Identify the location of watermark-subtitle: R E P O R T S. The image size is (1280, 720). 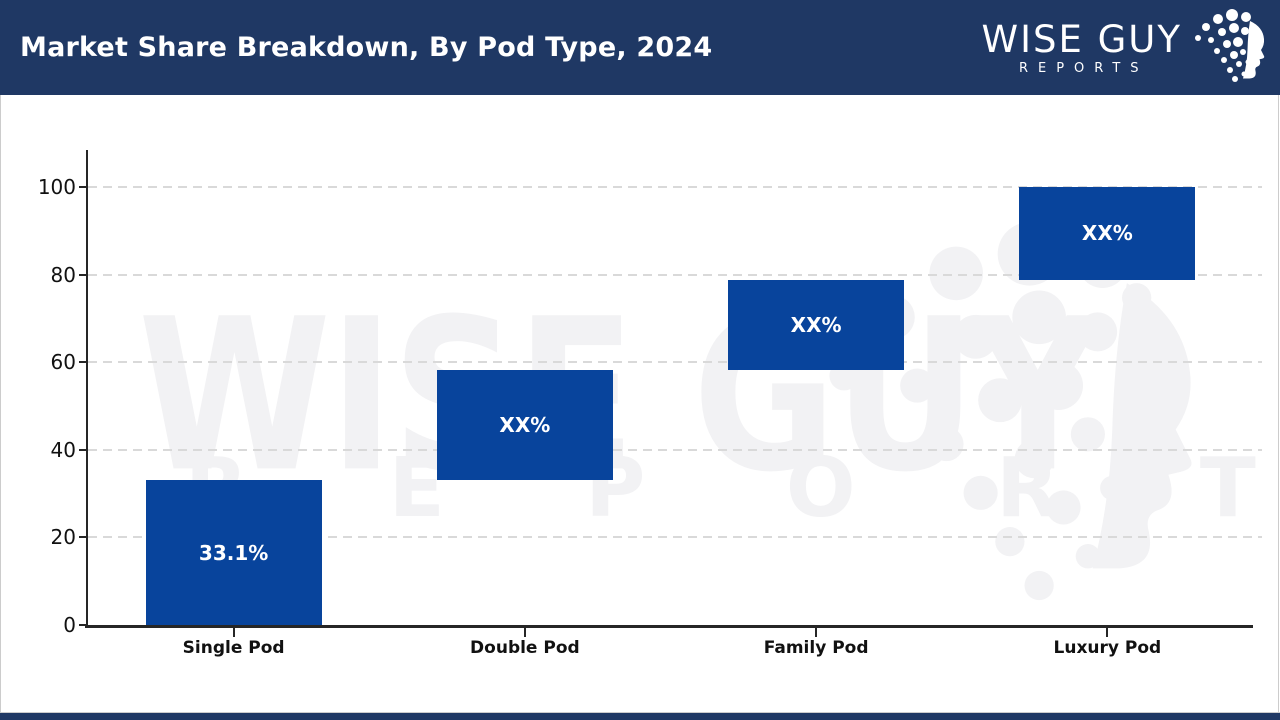
(732, 488).